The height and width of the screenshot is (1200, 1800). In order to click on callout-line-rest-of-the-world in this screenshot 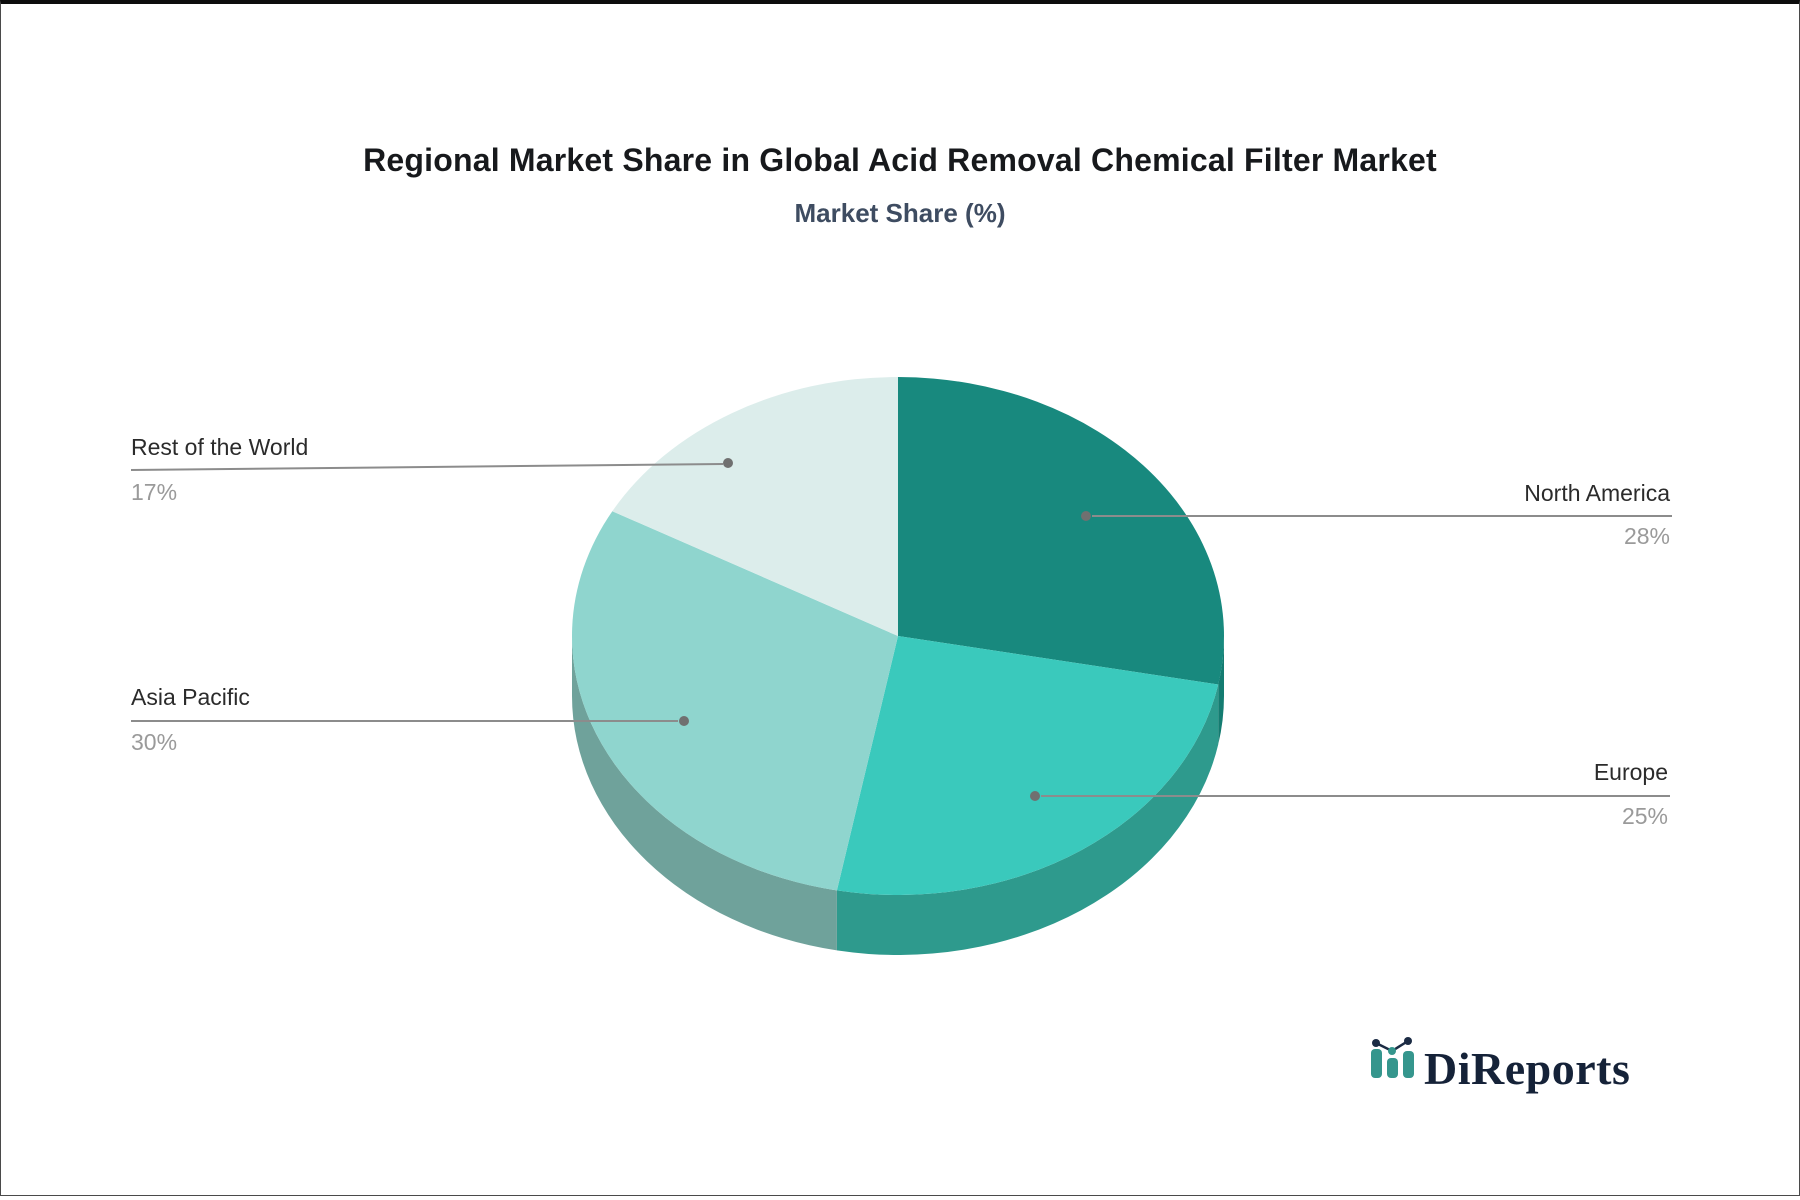, I will do `click(427, 467)`.